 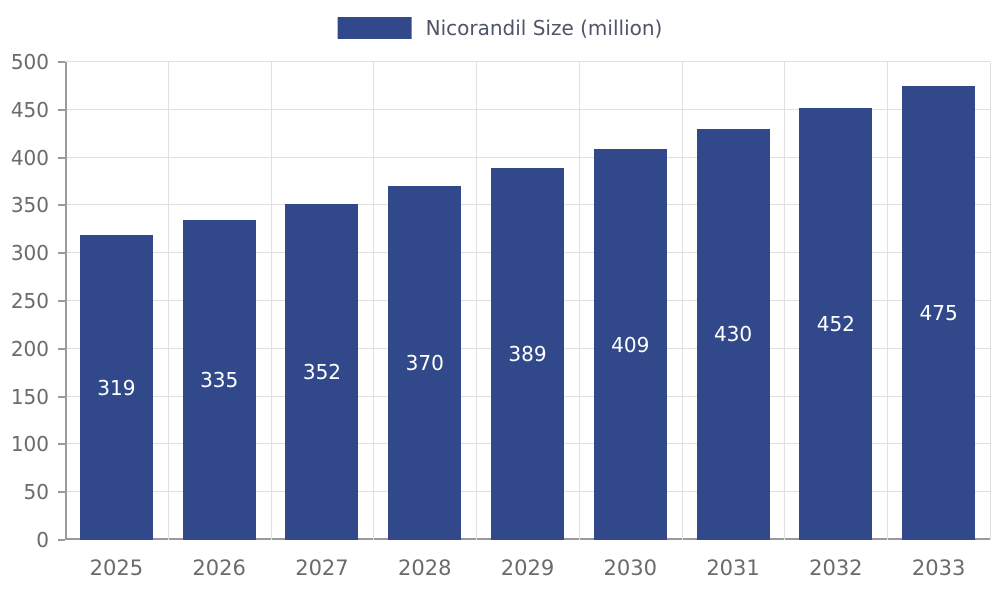 What do you see at coordinates (733, 568) in the screenshot?
I see `x-tick-label: 2031` at bounding box center [733, 568].